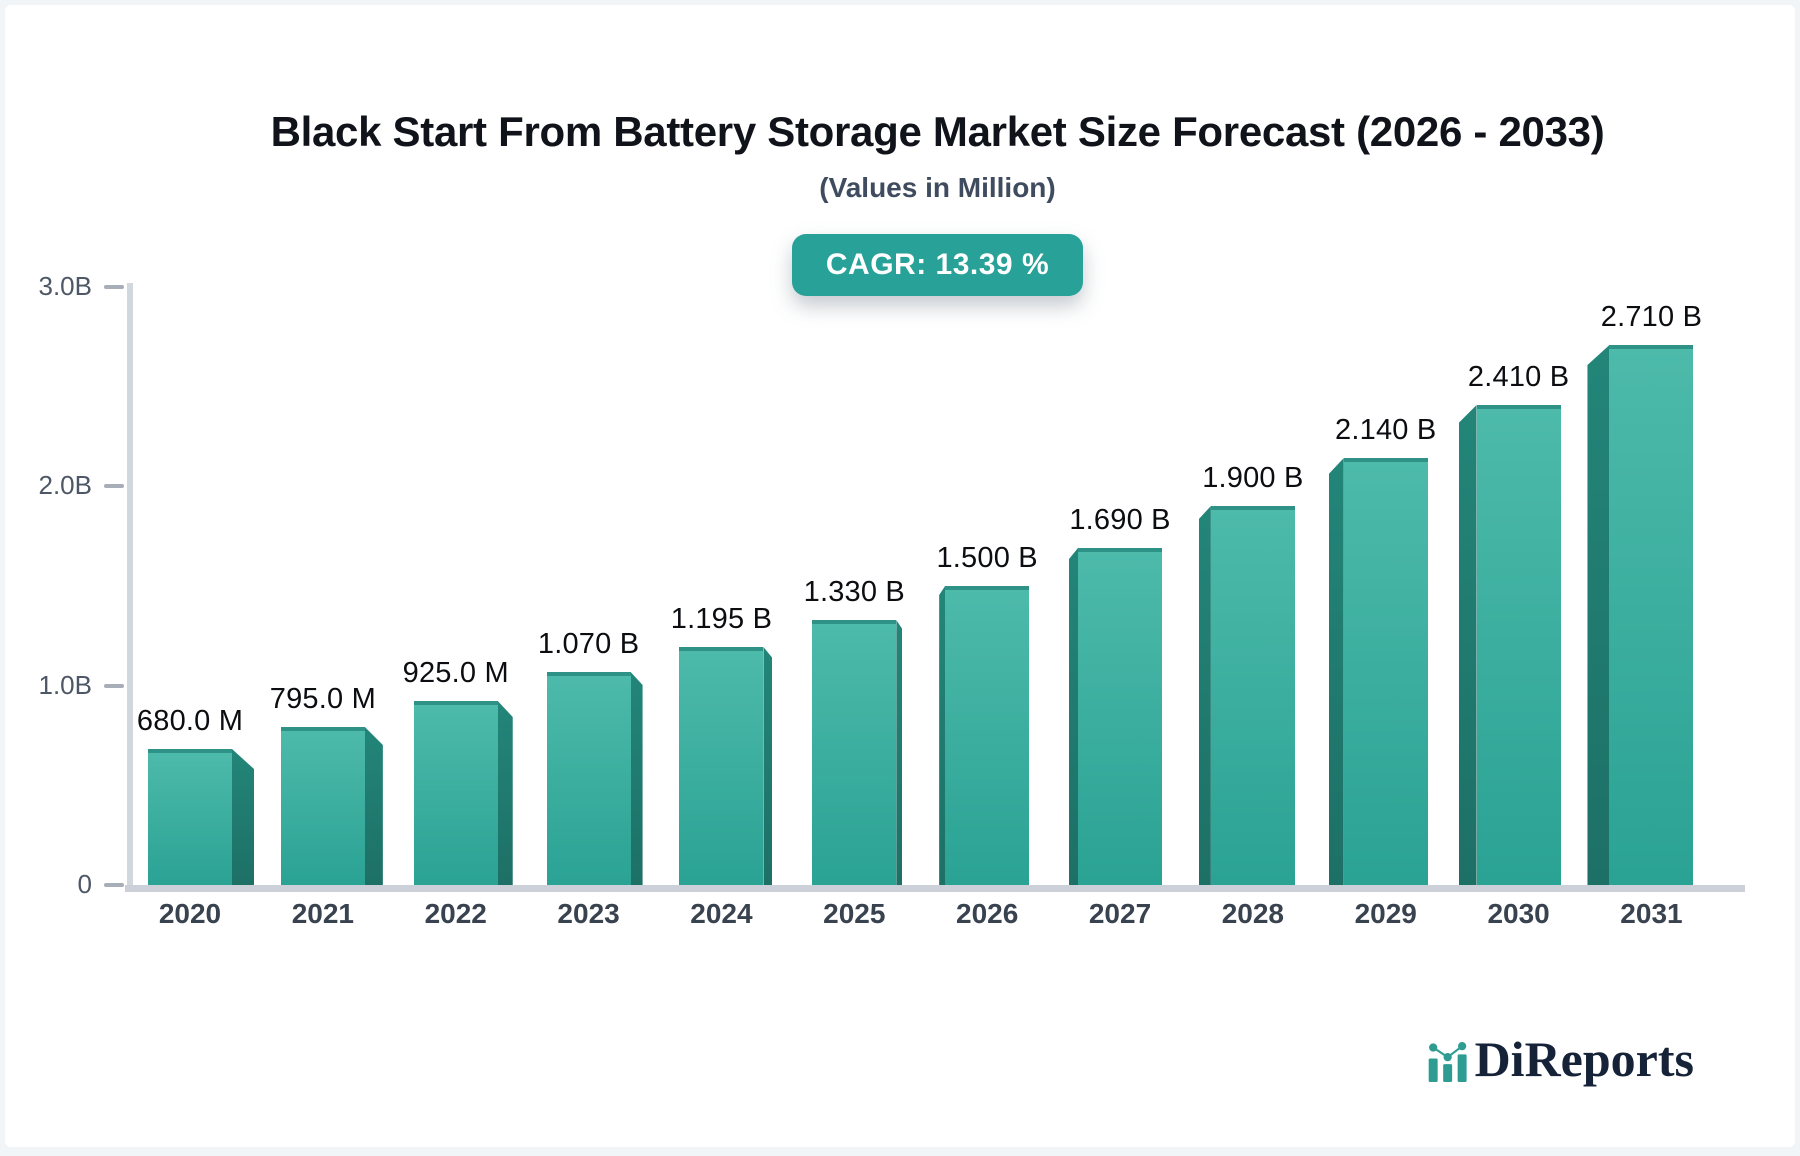 The width and height of the screenshot is (1800, 1156). I want to click on bar-value-label: 1.900 B, so click(1253, 478).